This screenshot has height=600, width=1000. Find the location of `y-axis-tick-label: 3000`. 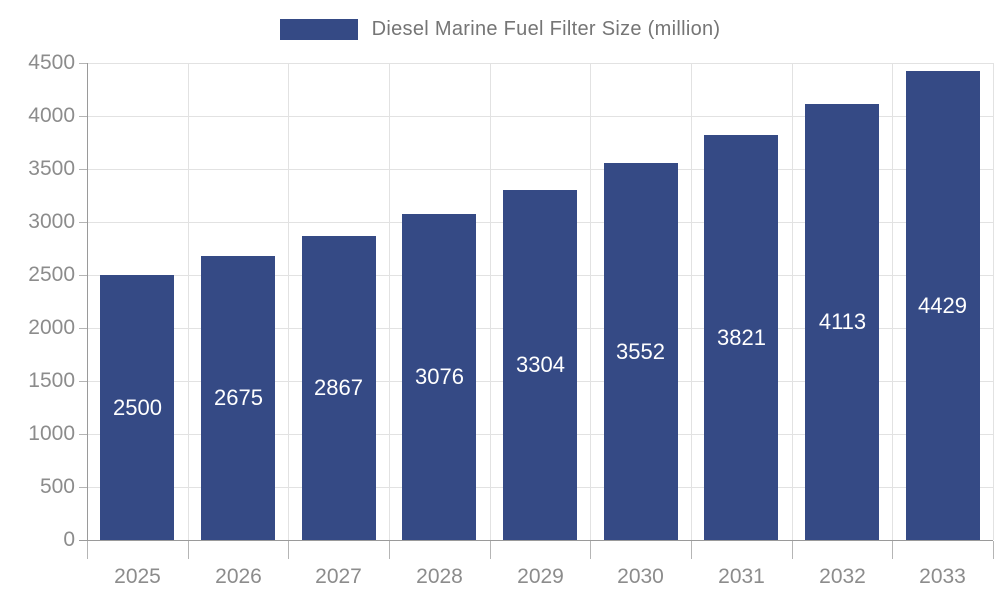

y-axis-tick-label: 3000 is located at coordinates (51, 221).